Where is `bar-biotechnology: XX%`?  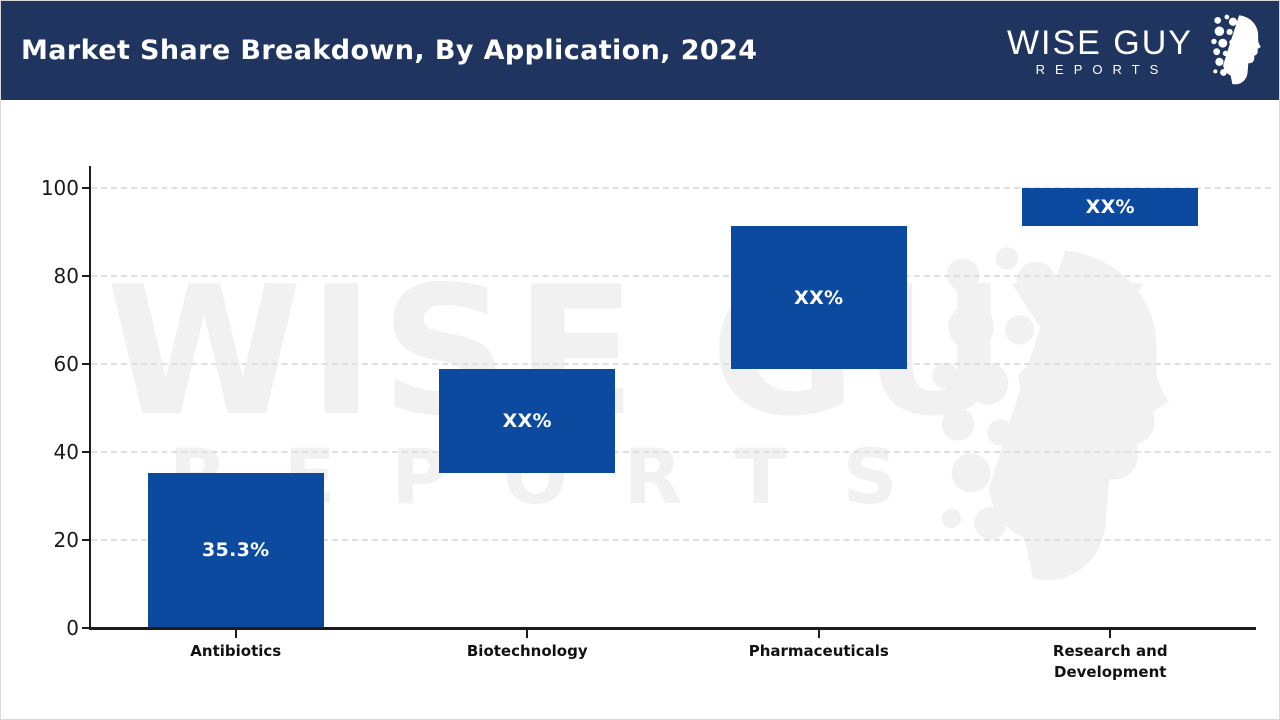
bar-biotechnology: XX% is located at coordinates (527, 421).